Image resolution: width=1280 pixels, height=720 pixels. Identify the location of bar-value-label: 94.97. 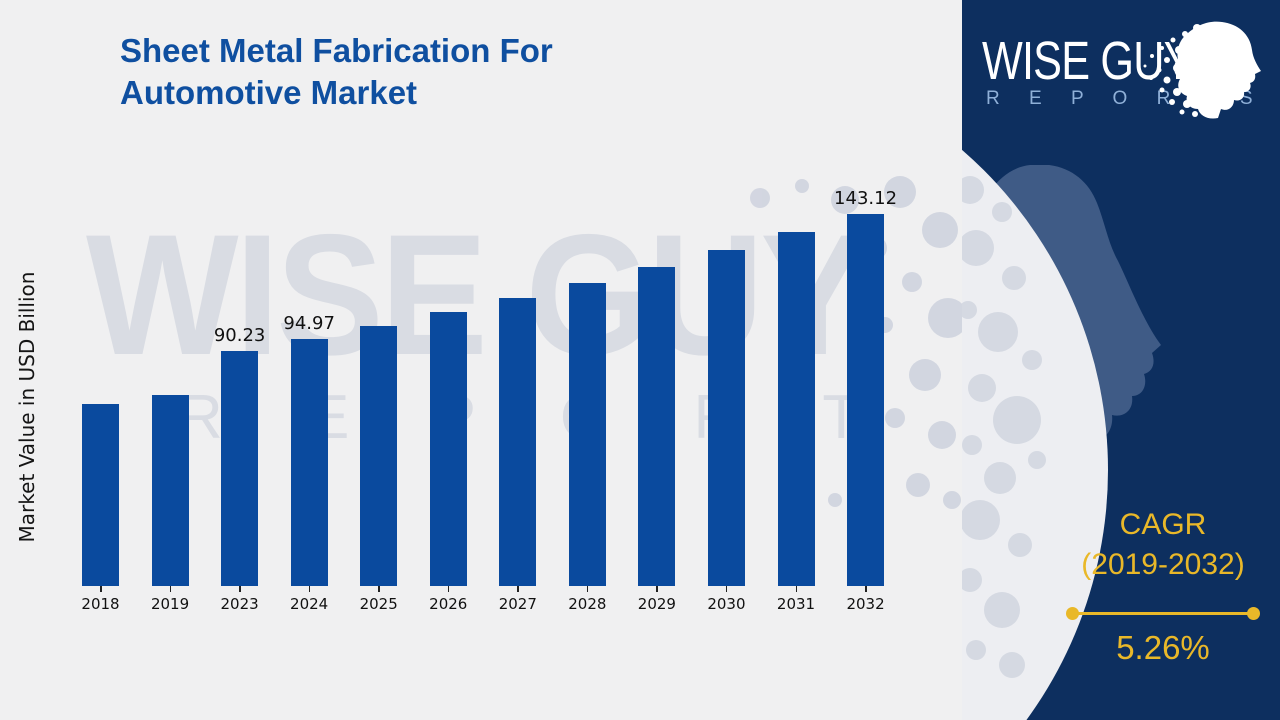
(309, 324).